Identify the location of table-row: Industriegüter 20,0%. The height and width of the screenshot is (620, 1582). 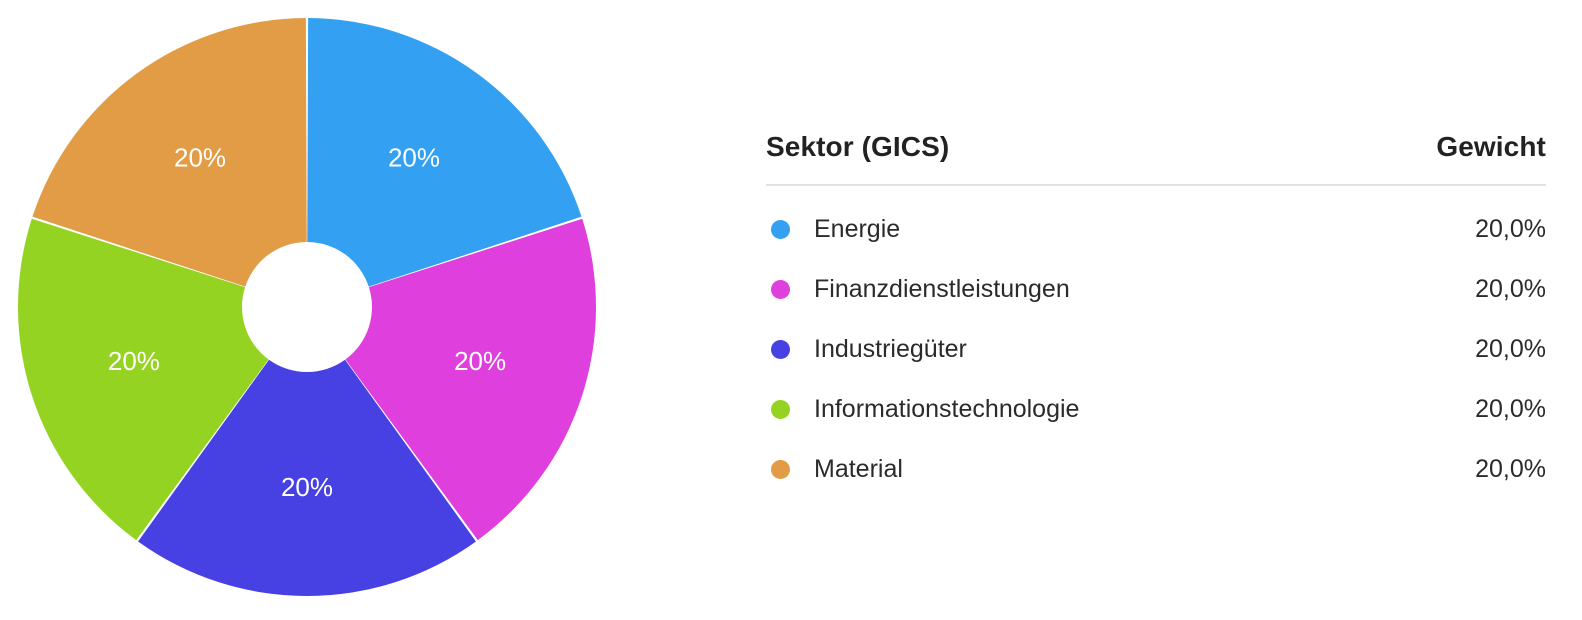
(1156, 349).